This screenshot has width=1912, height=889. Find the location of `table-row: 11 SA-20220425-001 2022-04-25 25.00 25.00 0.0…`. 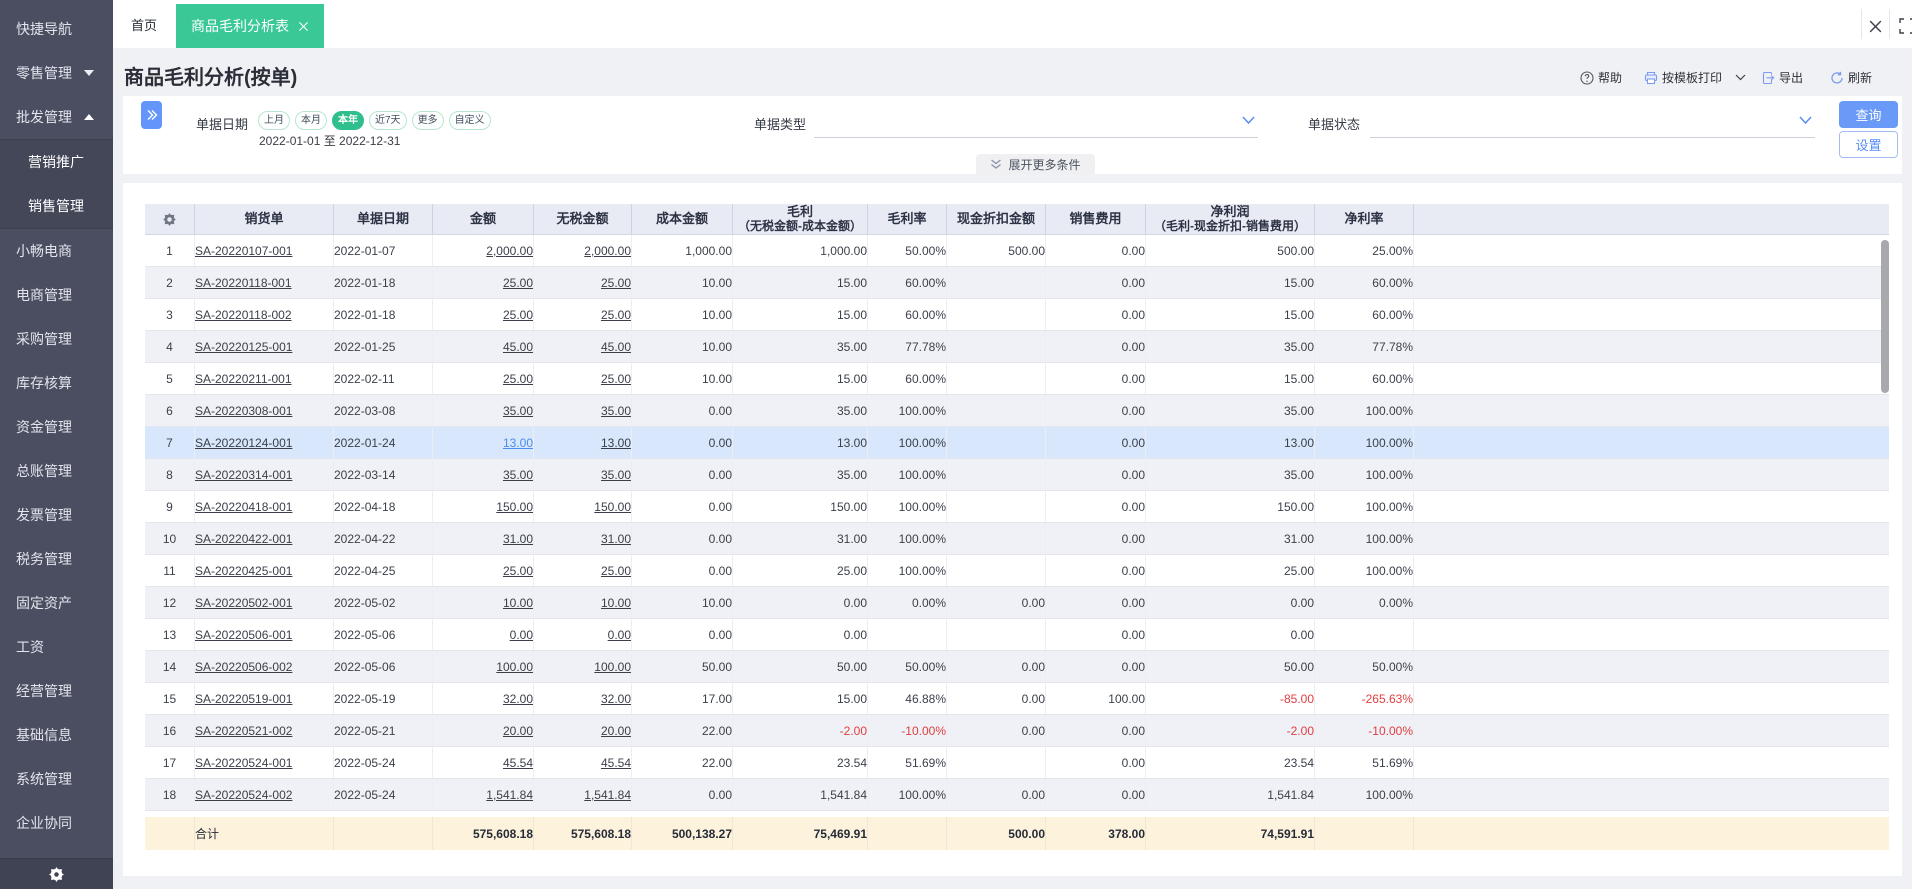

table-row: 11 SA-20220425-001 2022-04-25 25.00 25.00 0.0… is located at coordinates (1017, 571).